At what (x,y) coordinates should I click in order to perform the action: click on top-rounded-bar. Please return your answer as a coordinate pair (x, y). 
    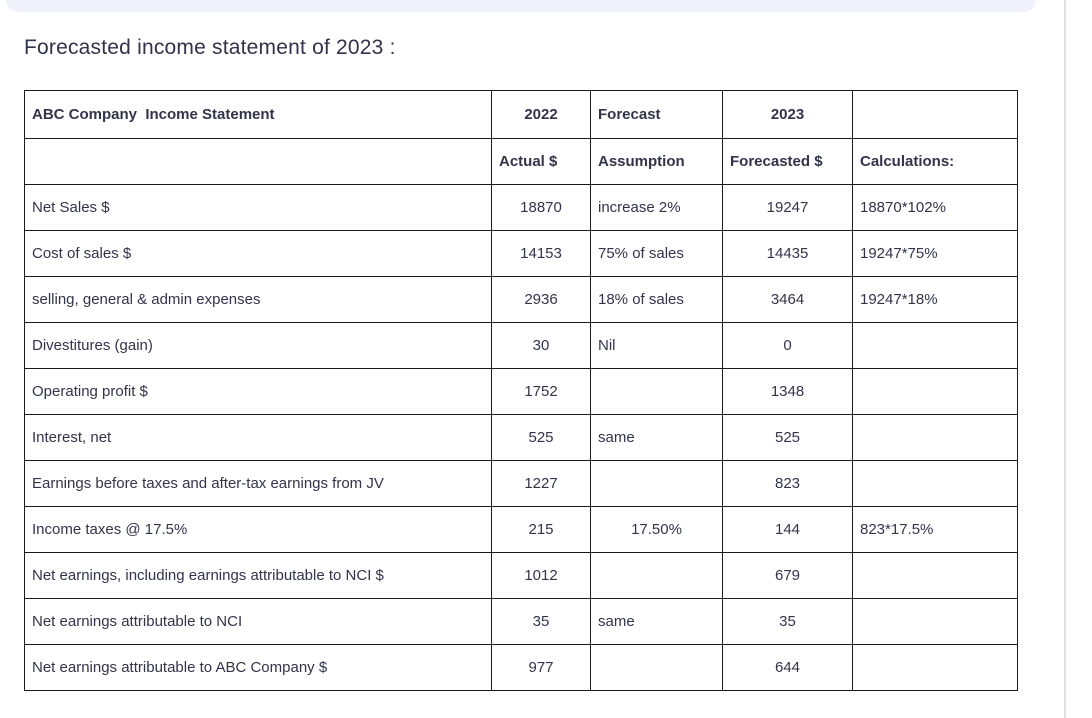
    Looking at the image, I should click on (521, 6).